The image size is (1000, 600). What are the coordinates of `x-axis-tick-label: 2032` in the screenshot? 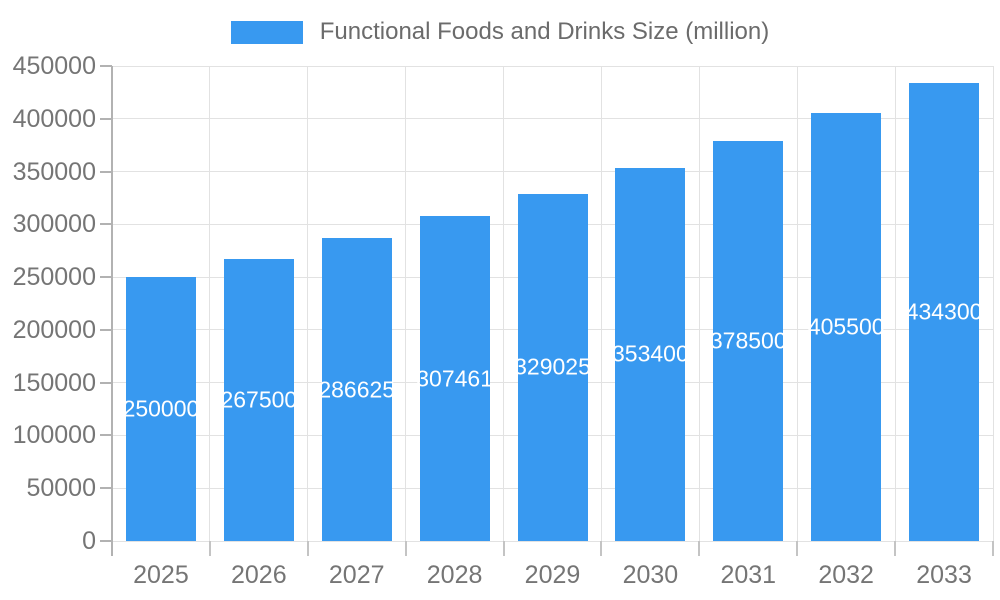 It's located at (846, 575).